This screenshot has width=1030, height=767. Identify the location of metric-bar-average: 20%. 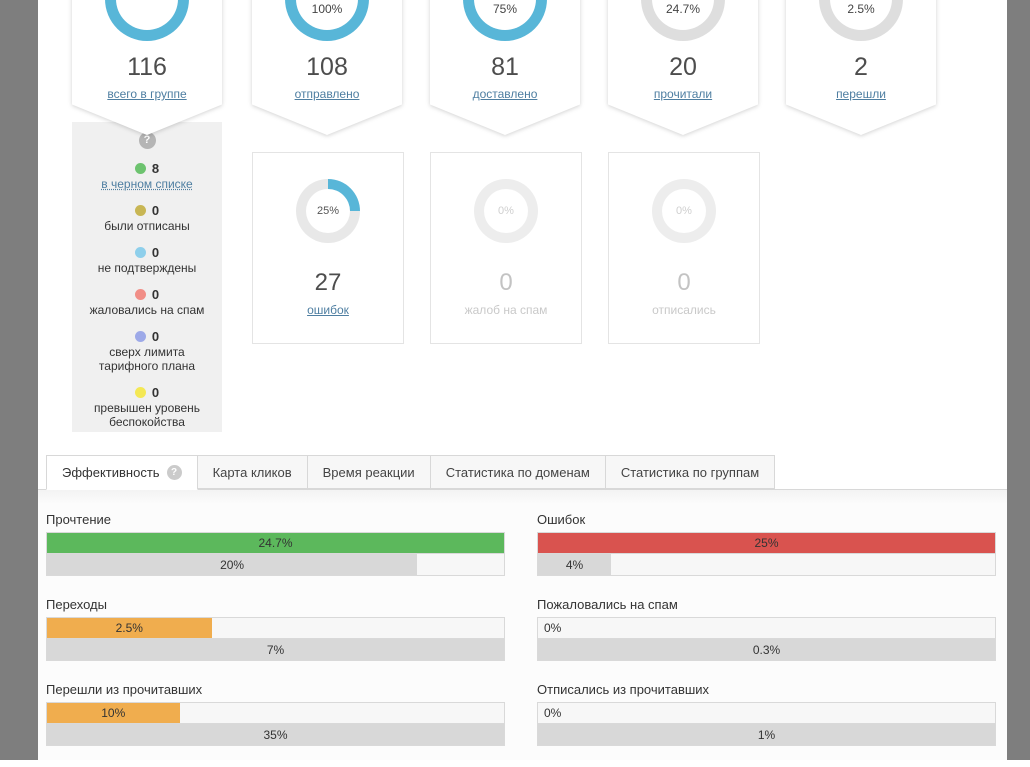
(275, 565).